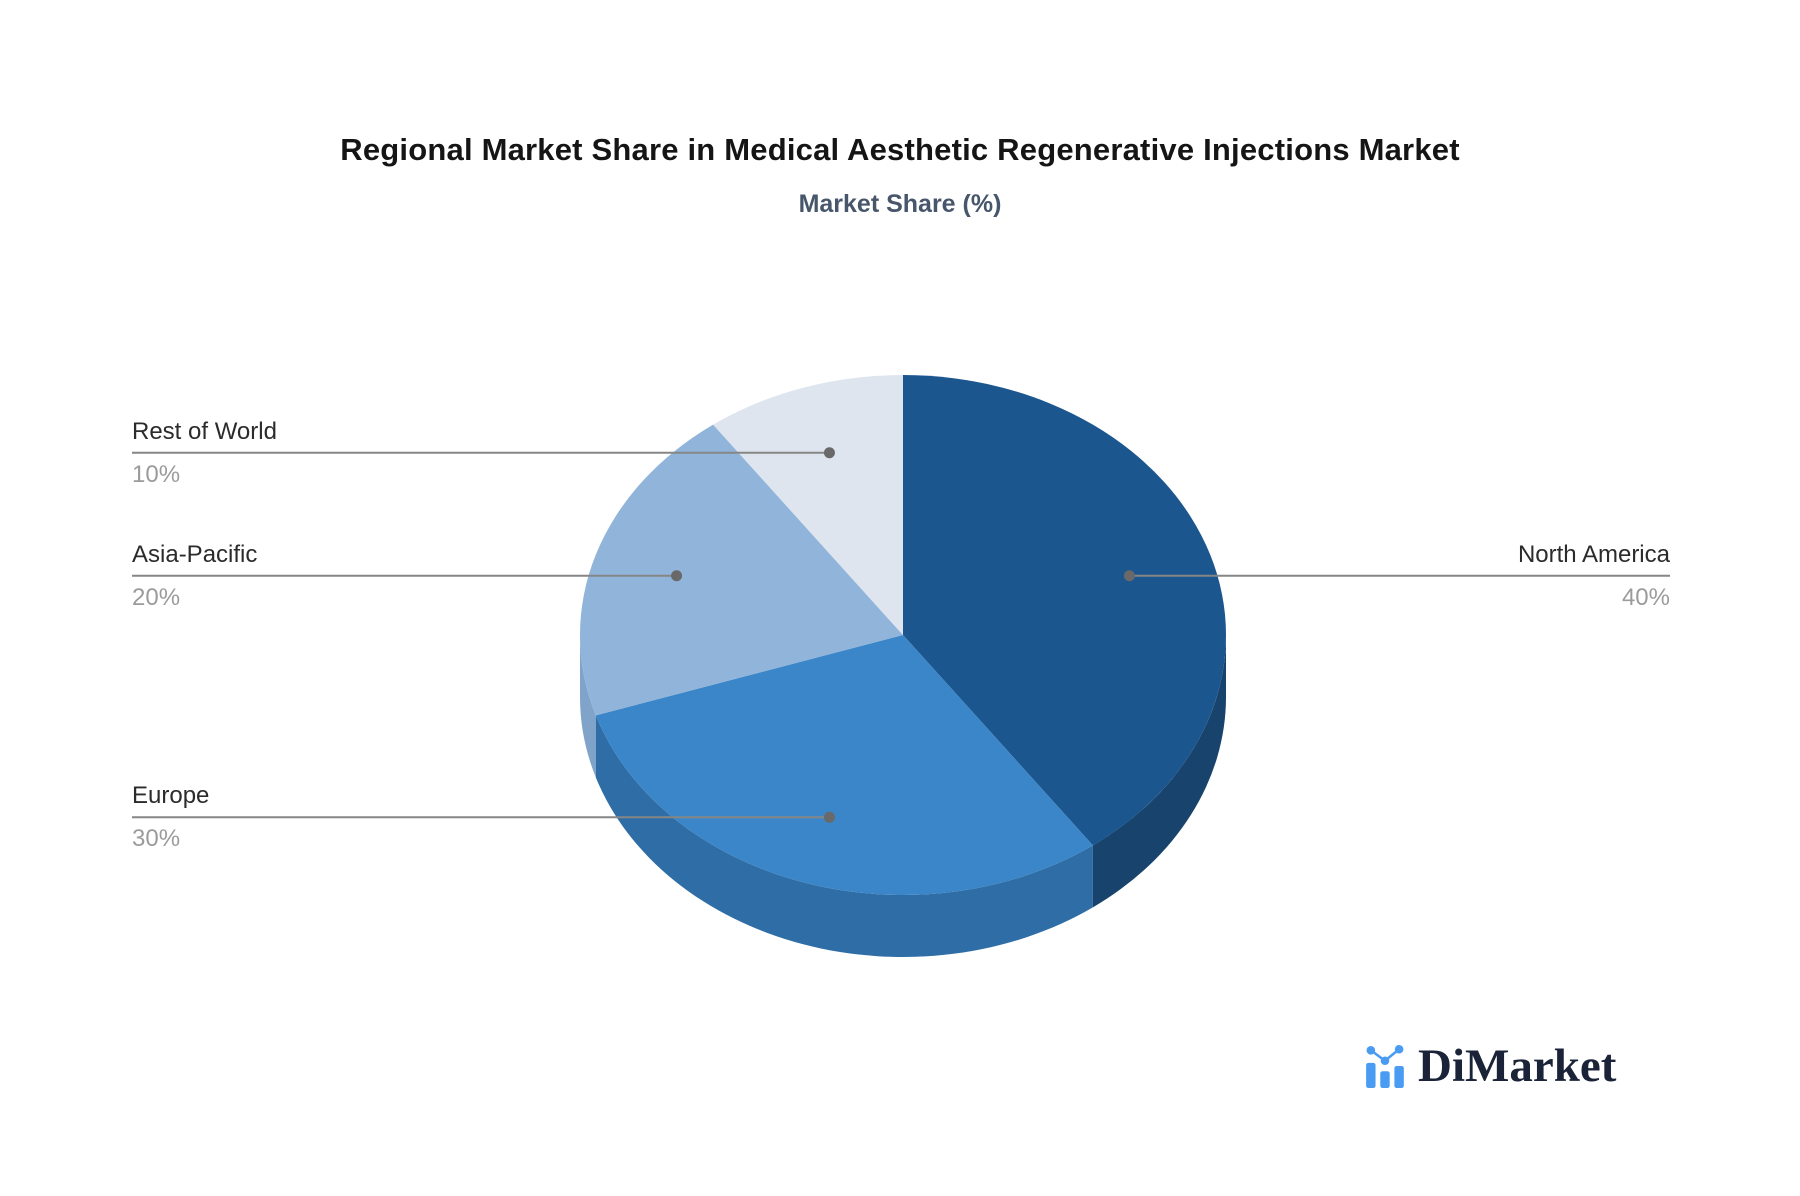  What do you see at coordinates (170, 817) in the screenshot?
I see `label-europe: Europe 30%` at bounding box center [170, 817].